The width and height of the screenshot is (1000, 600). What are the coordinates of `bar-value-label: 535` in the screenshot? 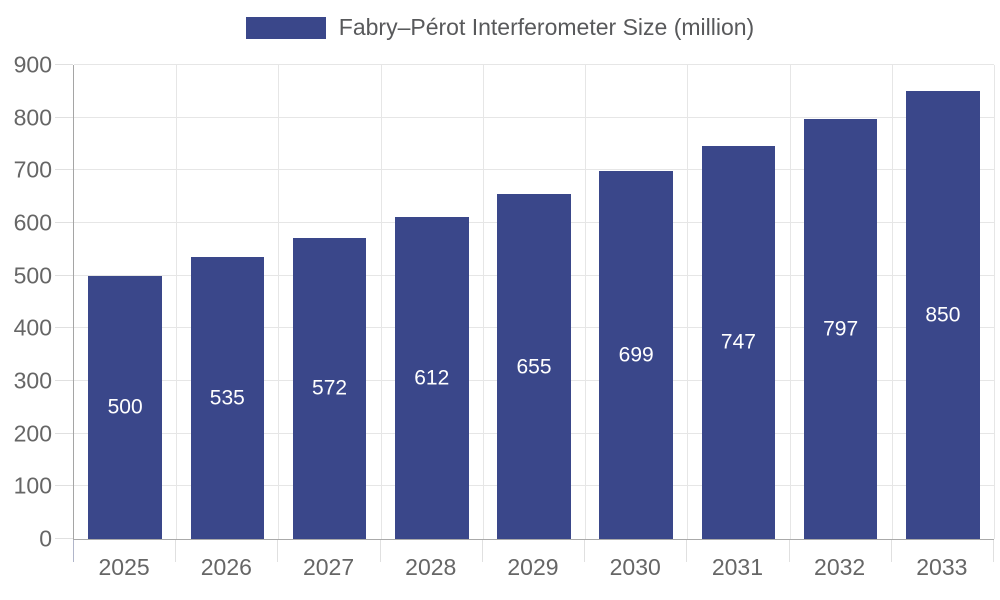 It's located at (227, 398).